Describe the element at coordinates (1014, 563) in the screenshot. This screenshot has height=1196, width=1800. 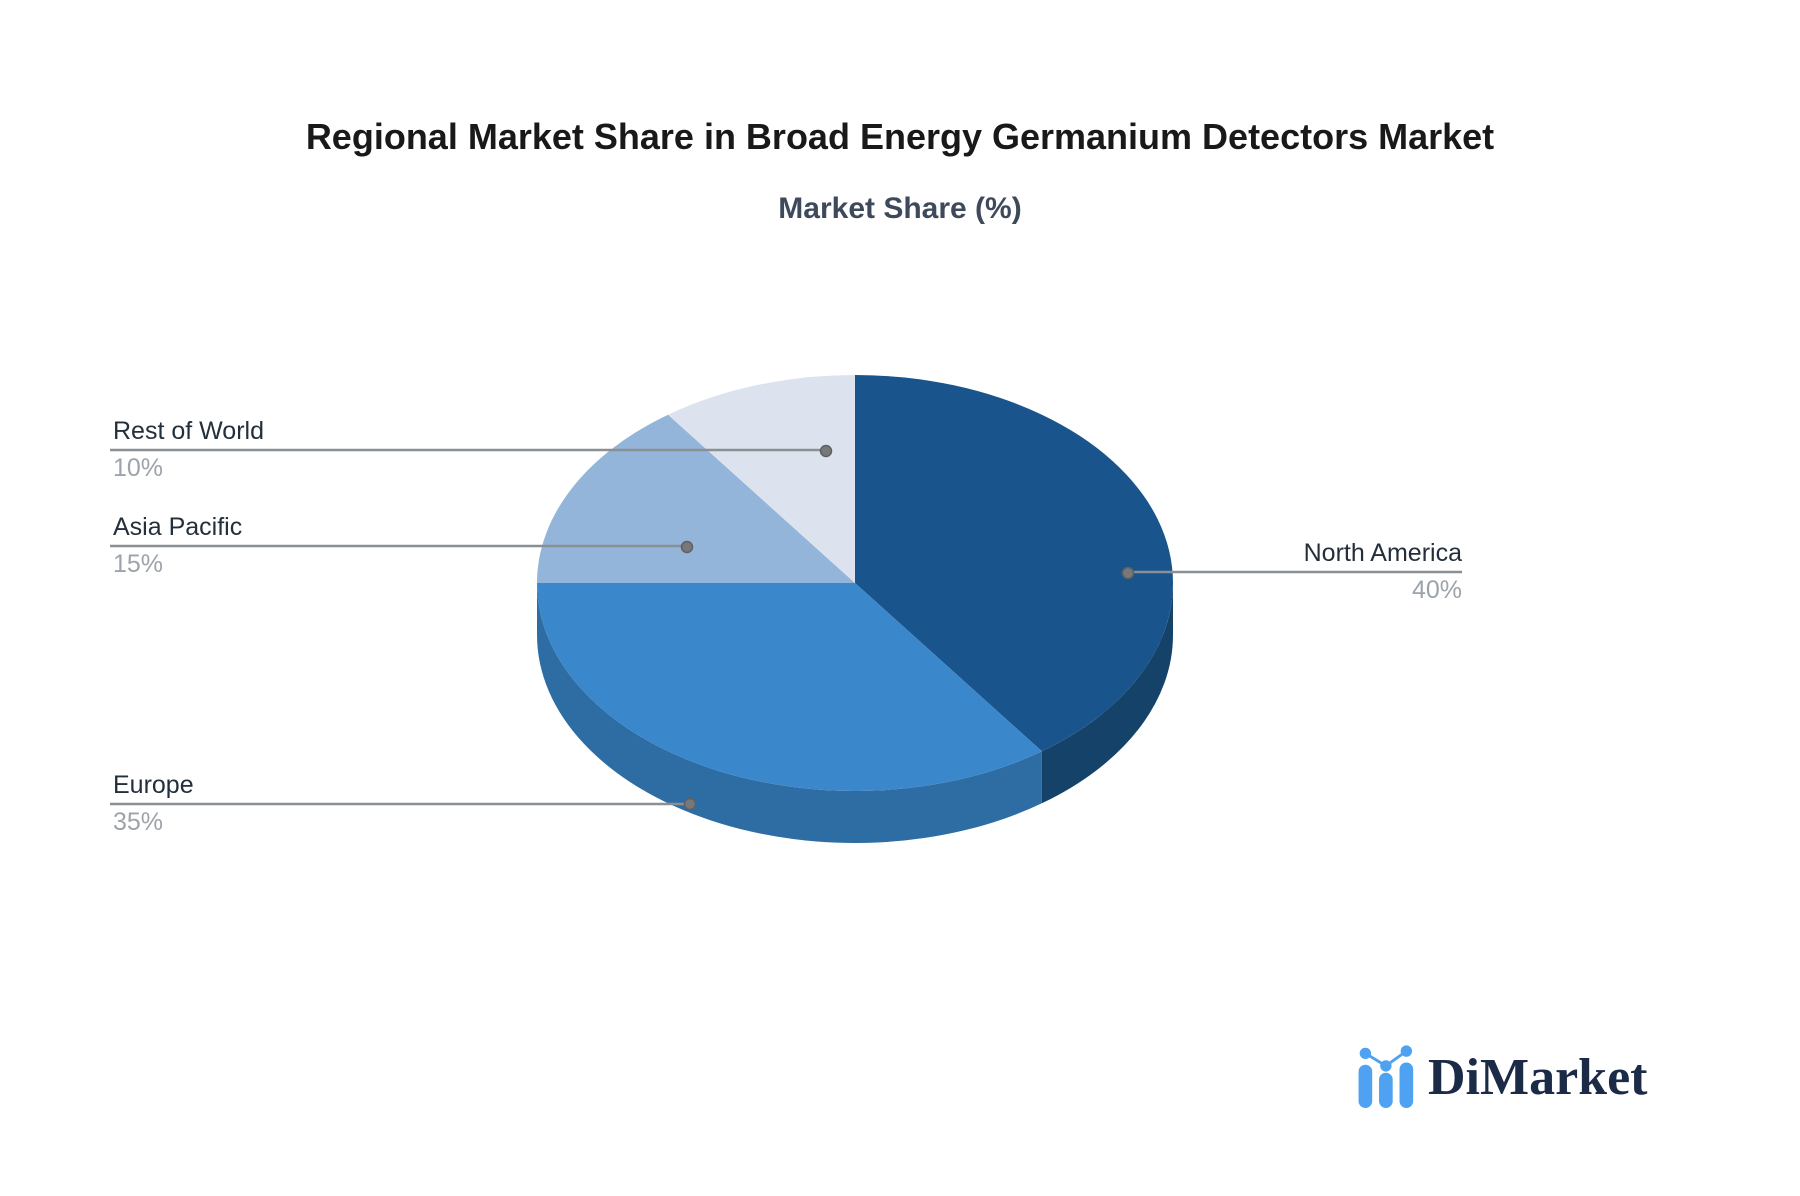
I see `pie-slice-north-america` at that location.